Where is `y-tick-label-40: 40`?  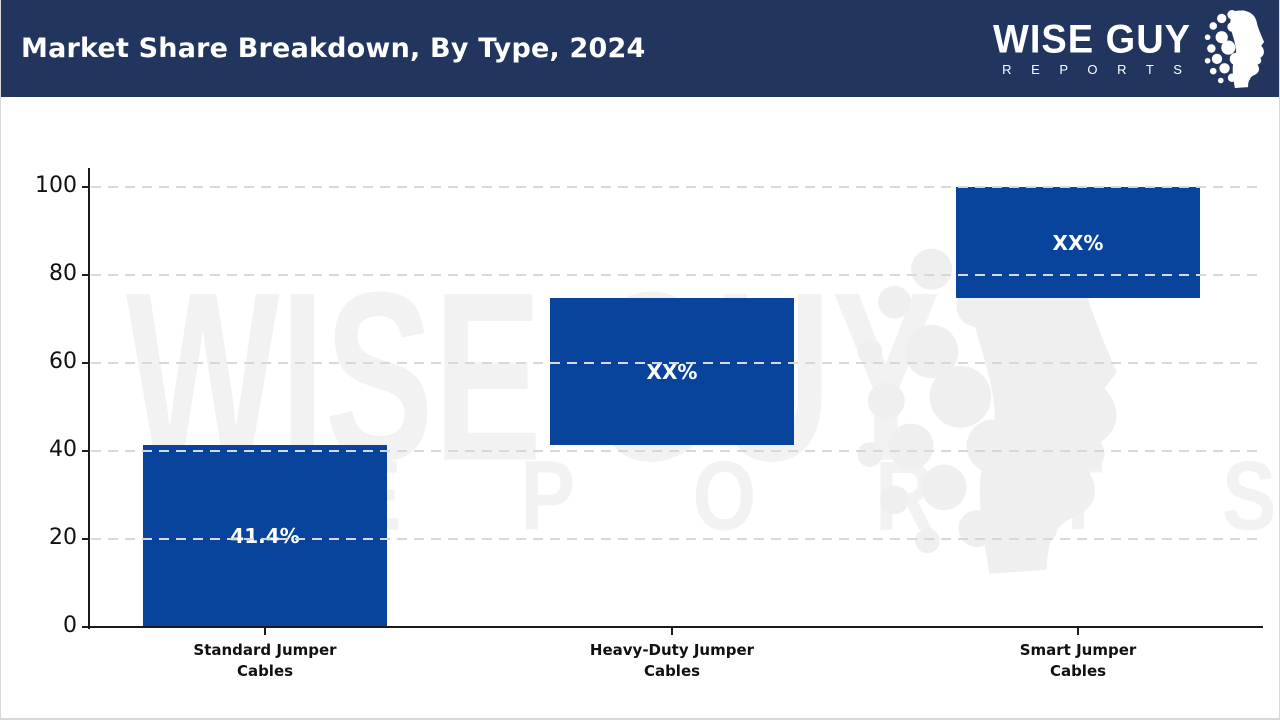 y-tick-label-40: 40 is located at coordinates (63, 449).